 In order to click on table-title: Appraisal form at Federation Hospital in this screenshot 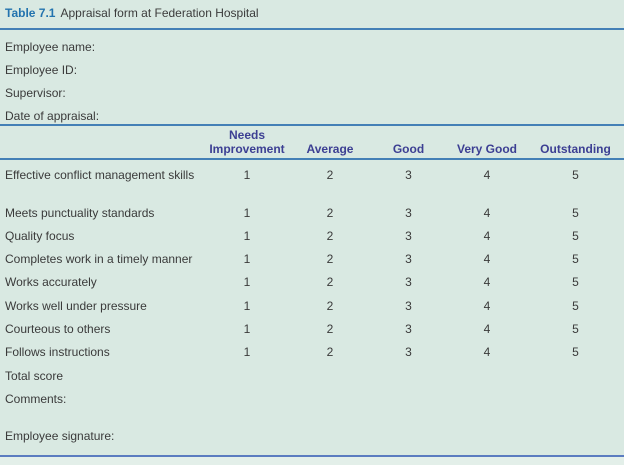, I will do `click(159, 13)`.